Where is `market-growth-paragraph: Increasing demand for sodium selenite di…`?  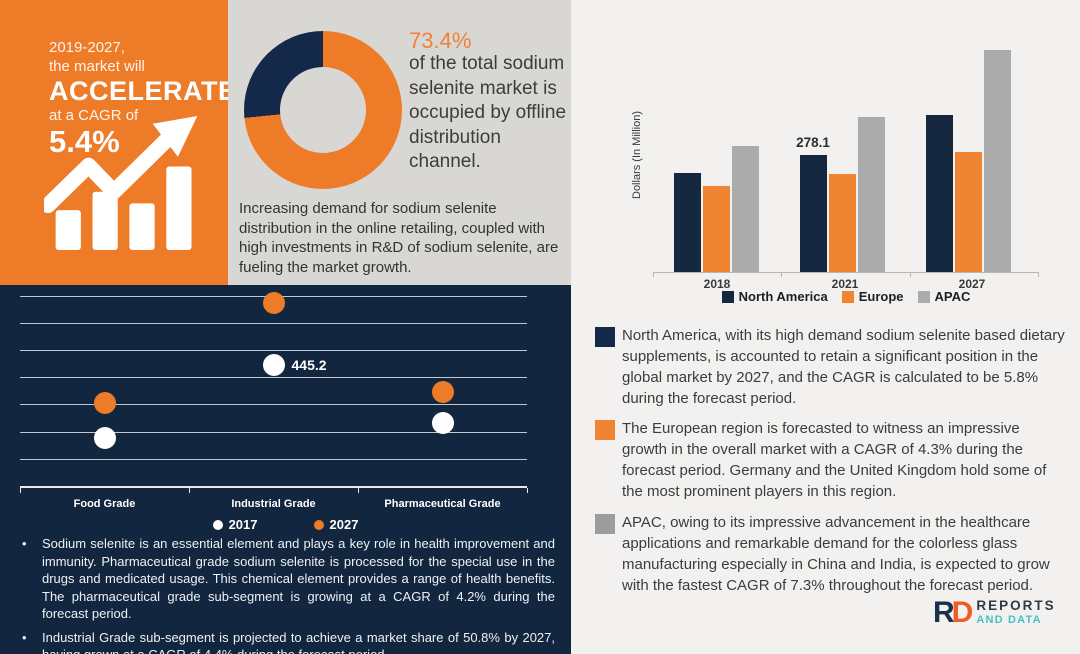
market-growth-paragraph: Increasing demand for sodium selenite di… is located at coordinates (399, 238).